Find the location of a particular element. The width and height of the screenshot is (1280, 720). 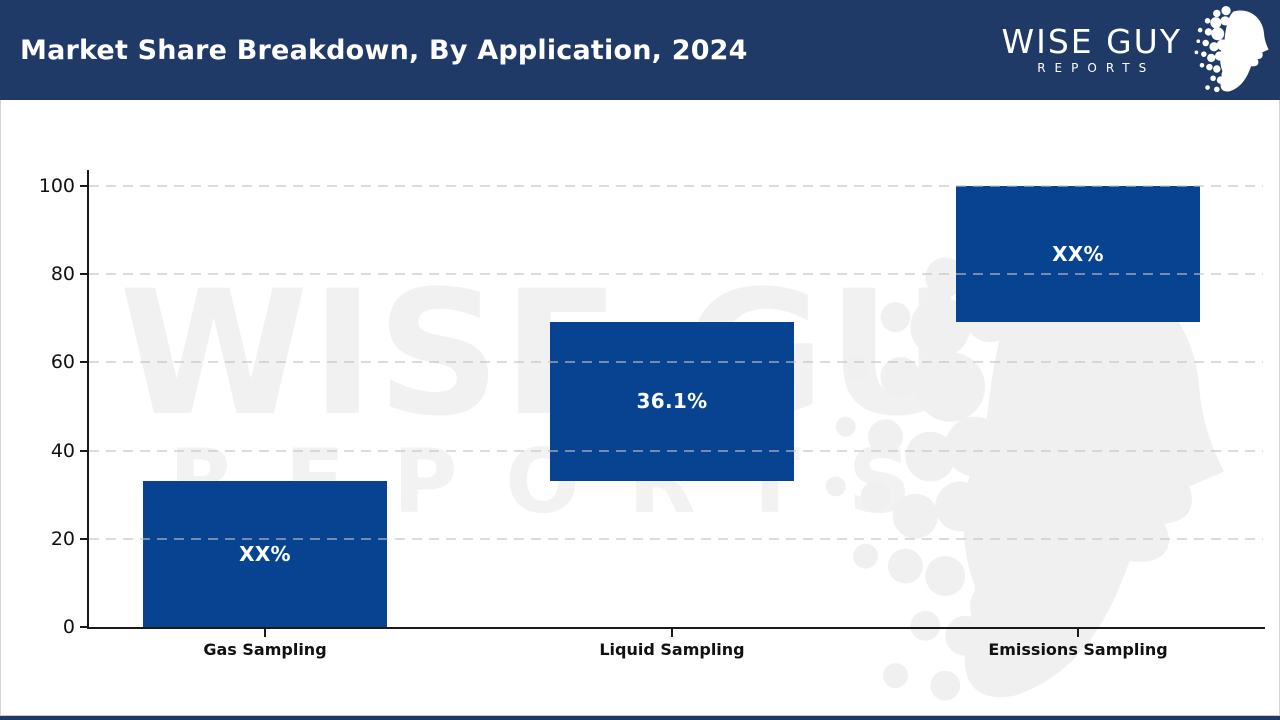

y-tick-label: 60 is located at coordinates (62, 362).